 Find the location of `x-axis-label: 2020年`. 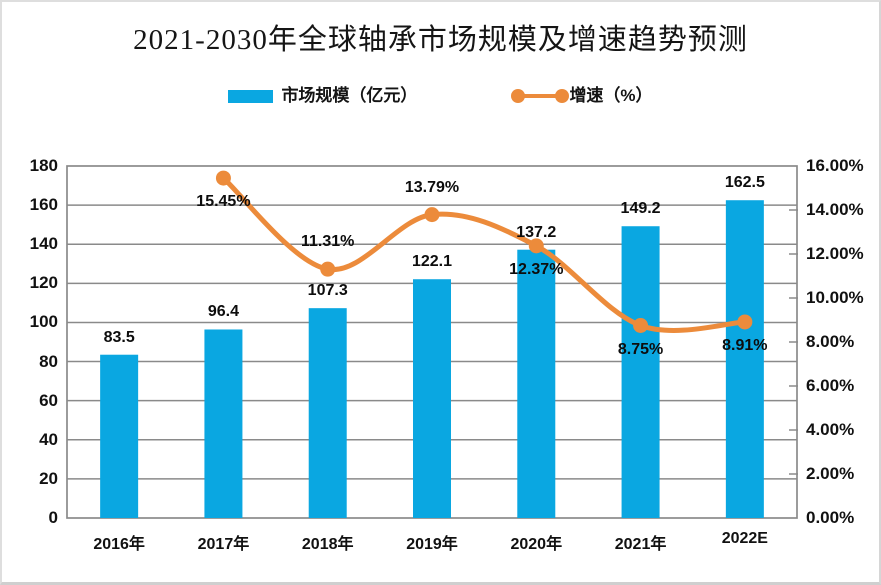

x-axis-label: 2020年 is located at coordinates (536, 544).